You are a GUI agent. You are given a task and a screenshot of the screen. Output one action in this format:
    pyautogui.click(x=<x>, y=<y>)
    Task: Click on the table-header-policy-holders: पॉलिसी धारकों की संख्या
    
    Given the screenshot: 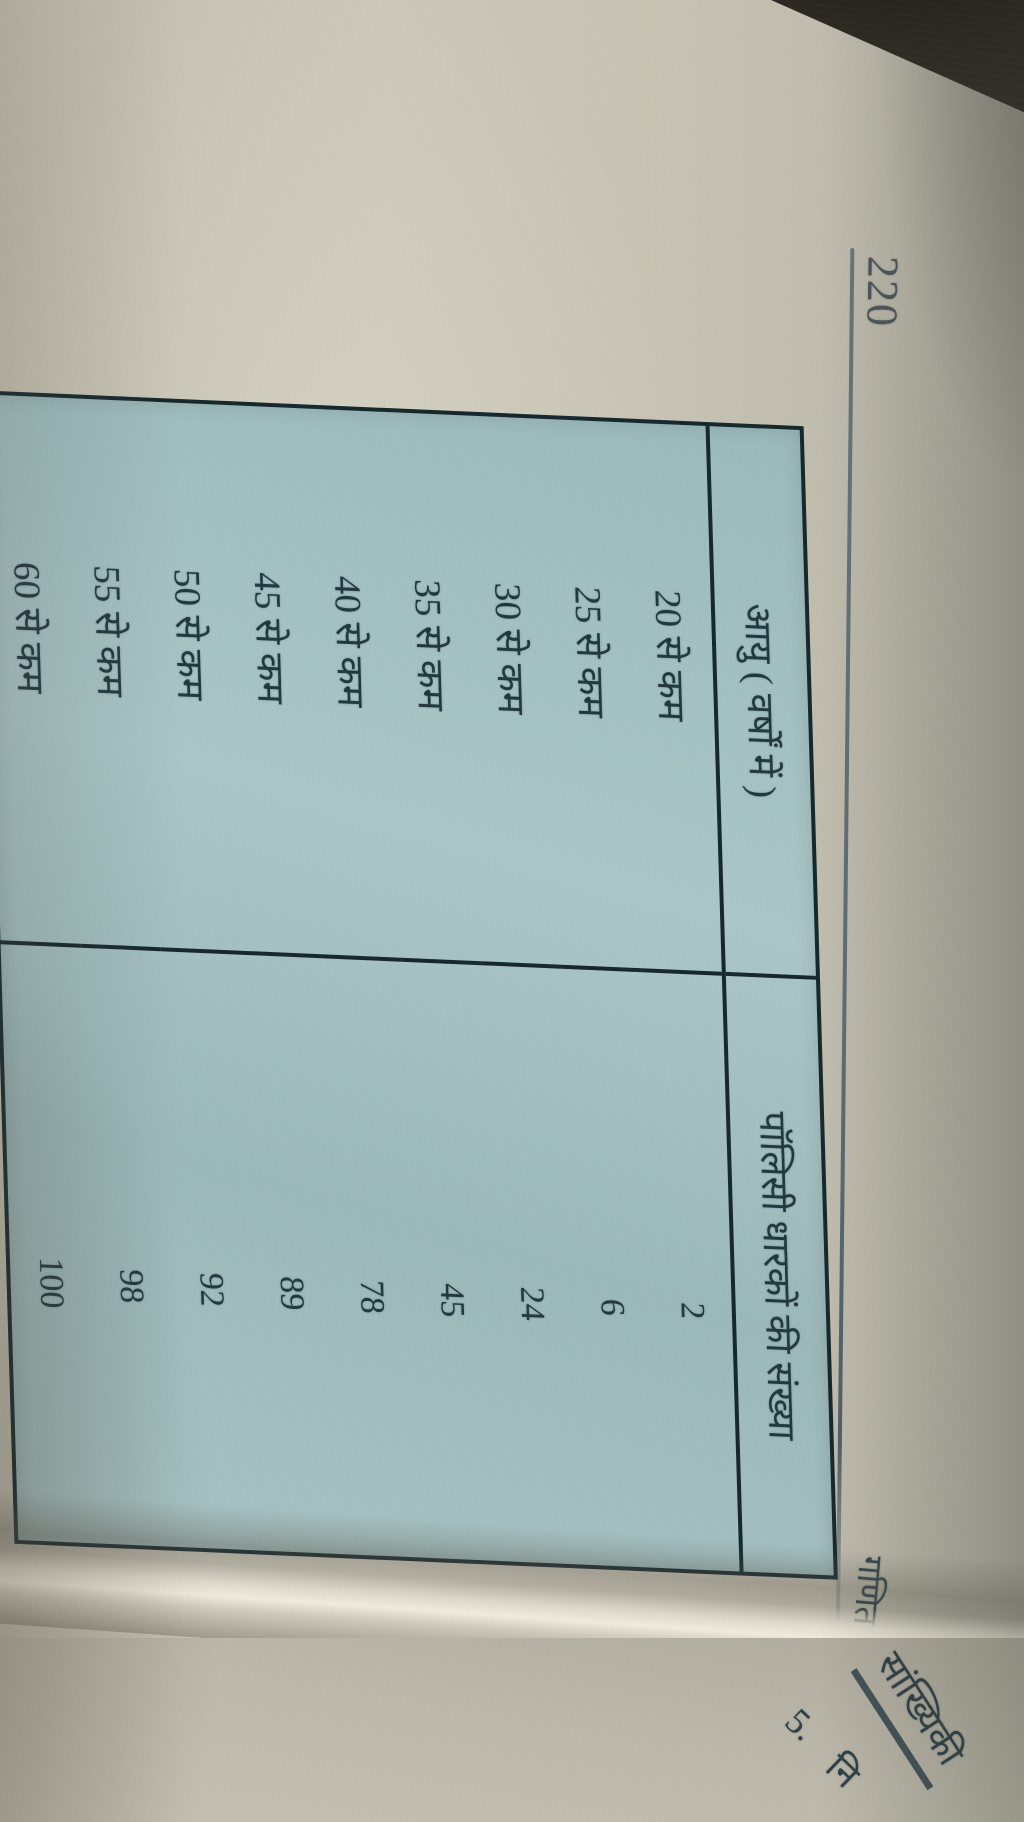 What is the action you would take?
    pyautogui.click(x=779, y=1273)
    